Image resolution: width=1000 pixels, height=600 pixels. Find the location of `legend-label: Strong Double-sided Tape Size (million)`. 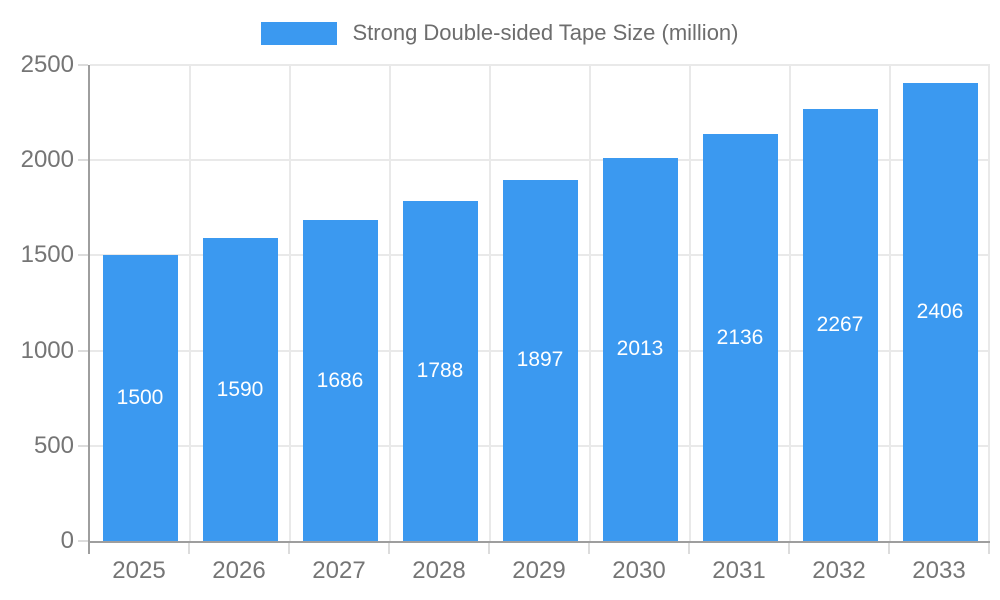

legend-label: Strong Double-sided Tape Size (million) is located at coordinates (545, 32).